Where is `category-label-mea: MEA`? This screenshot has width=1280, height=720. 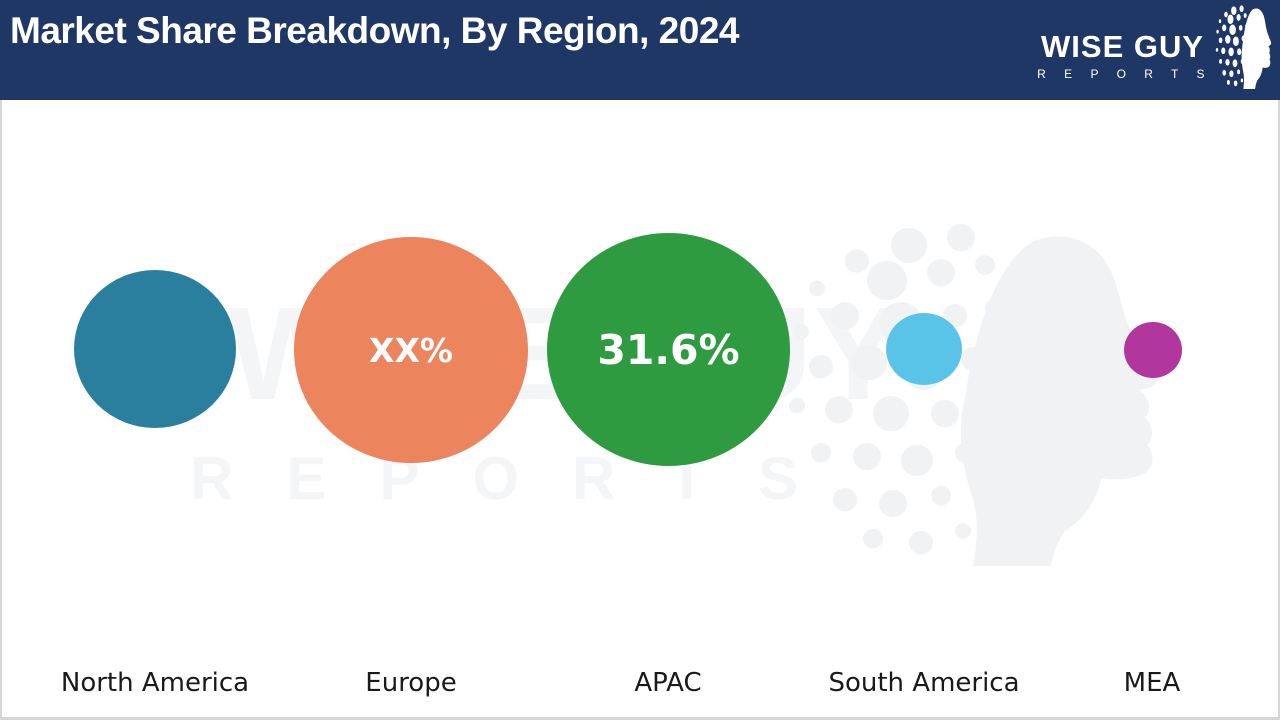 category-label-mea: MEA is located at coordinates (1152, 683).